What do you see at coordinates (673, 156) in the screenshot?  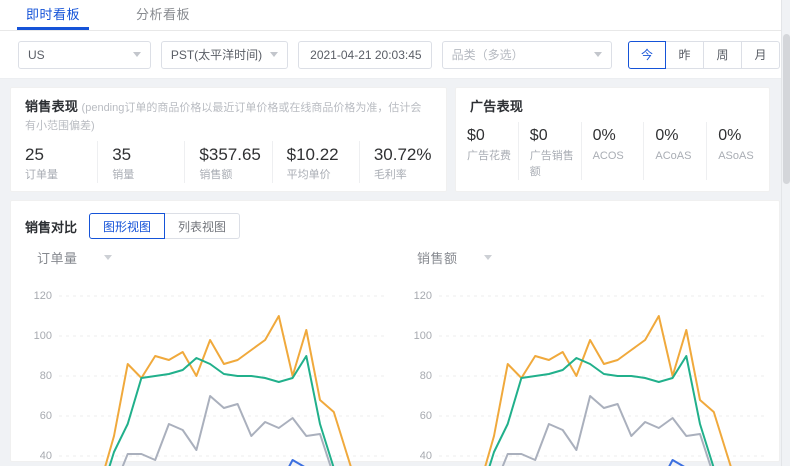 I see `metric-label: ACoAS` at bounding box center [673, 156].